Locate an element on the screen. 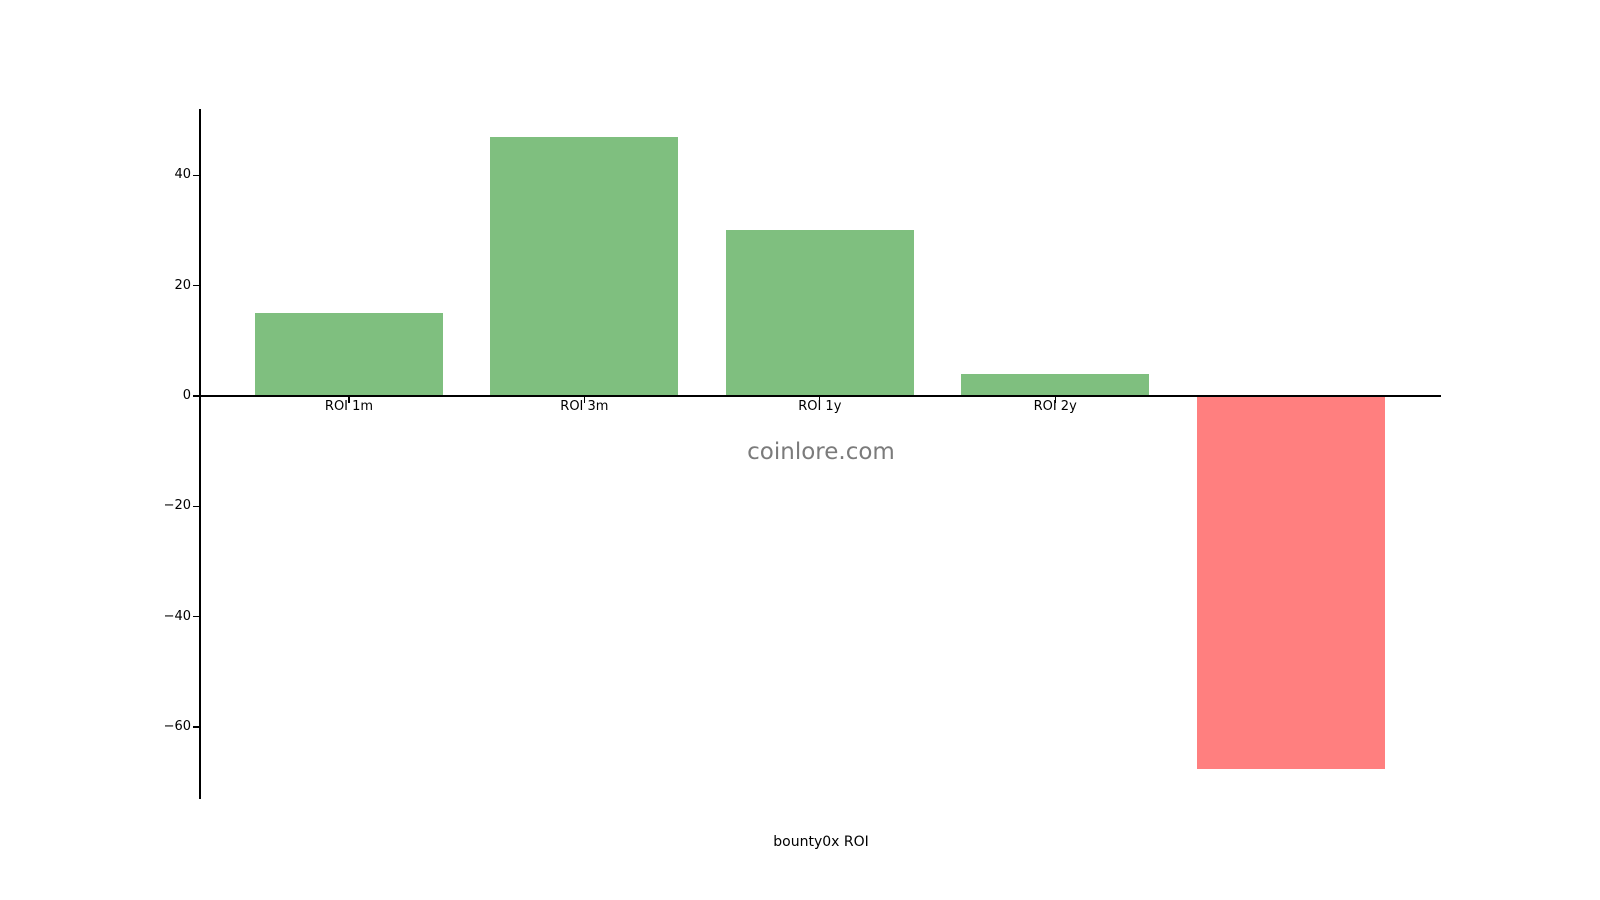 This screenshot has width=1600, height=900. y-axis-tick-label: 0 is located at coordinates (186, 395).